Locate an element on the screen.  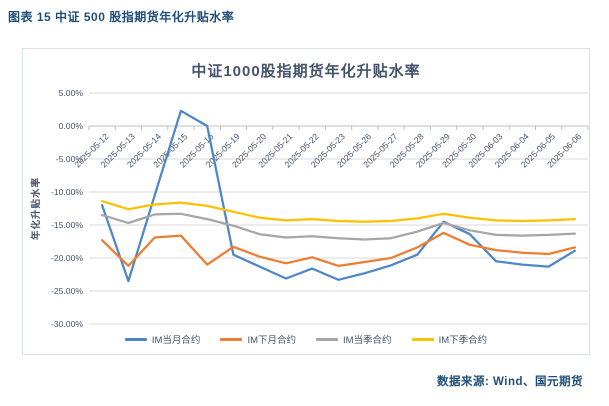
legend-item-0: IM当月合约 is located at coordinates (162, 339).